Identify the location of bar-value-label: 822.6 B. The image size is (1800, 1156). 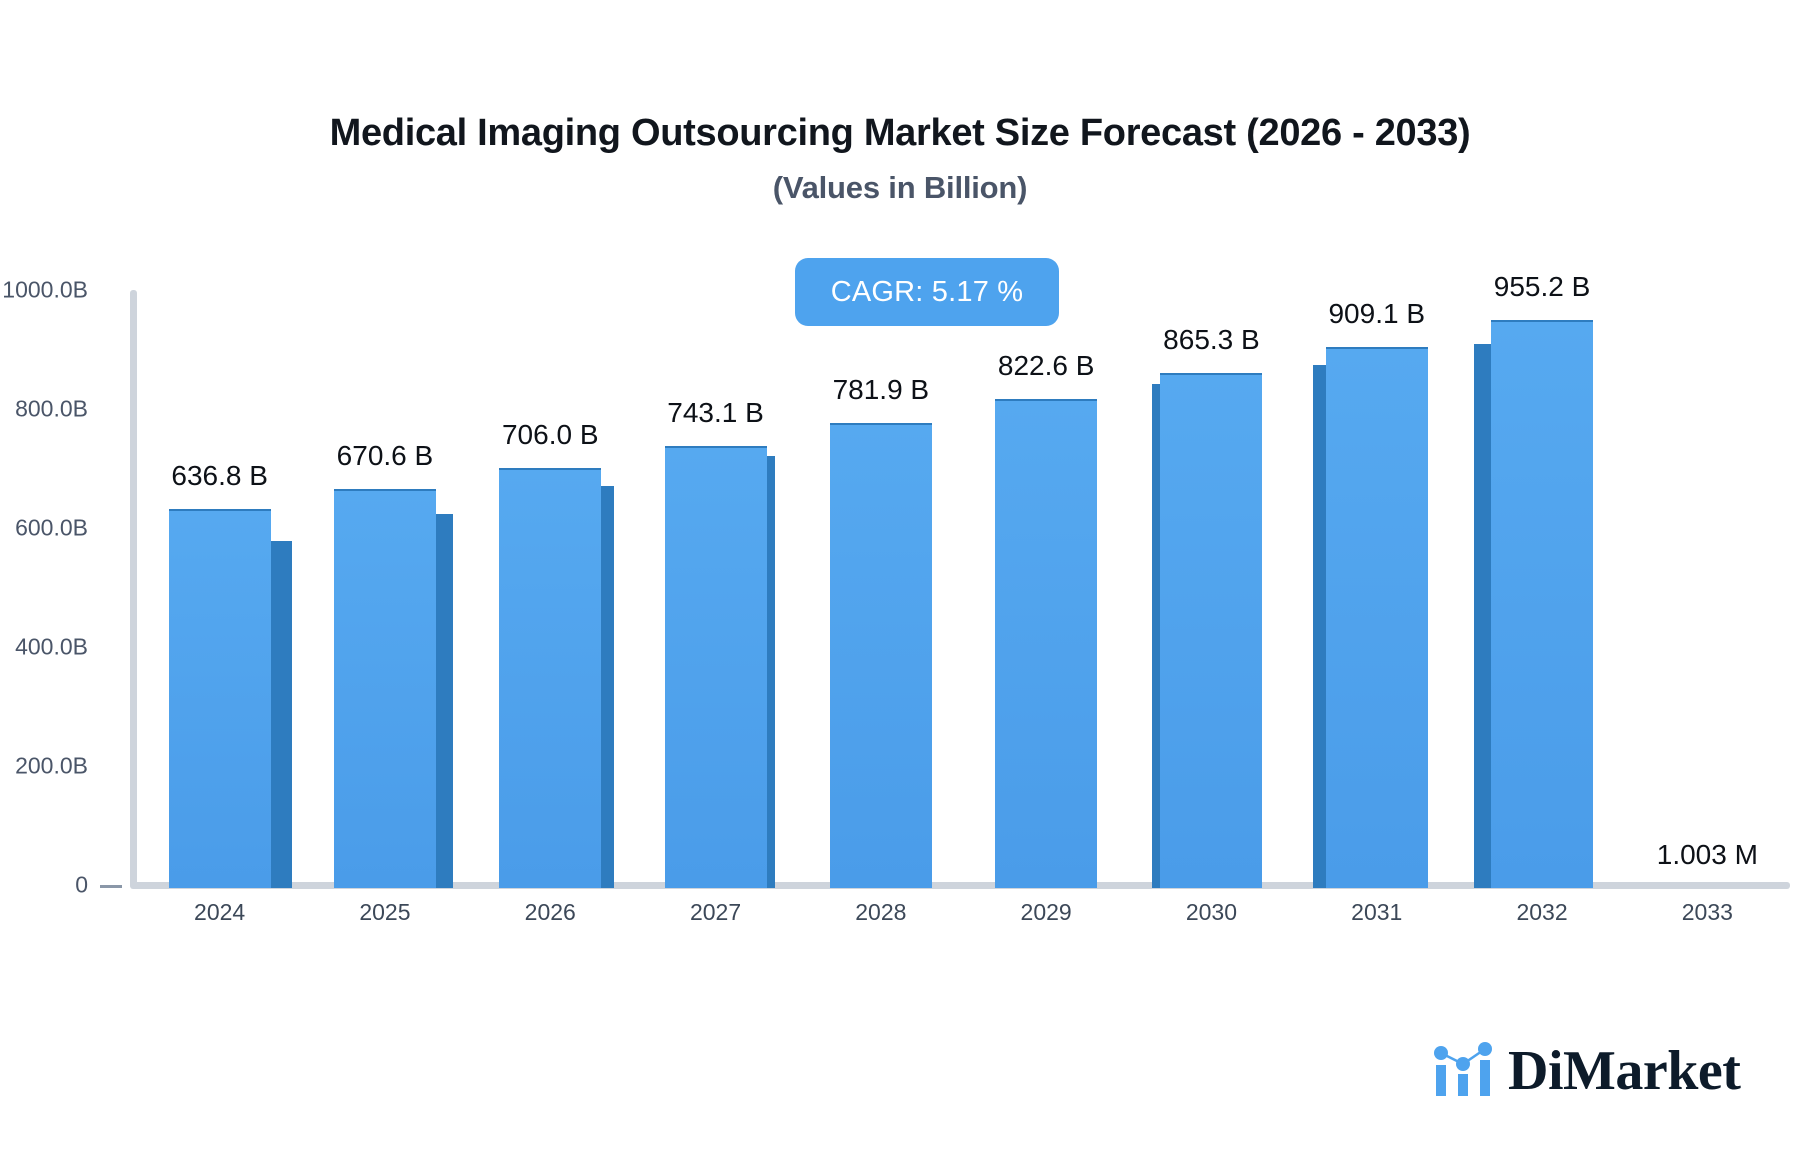
(1046, 365).